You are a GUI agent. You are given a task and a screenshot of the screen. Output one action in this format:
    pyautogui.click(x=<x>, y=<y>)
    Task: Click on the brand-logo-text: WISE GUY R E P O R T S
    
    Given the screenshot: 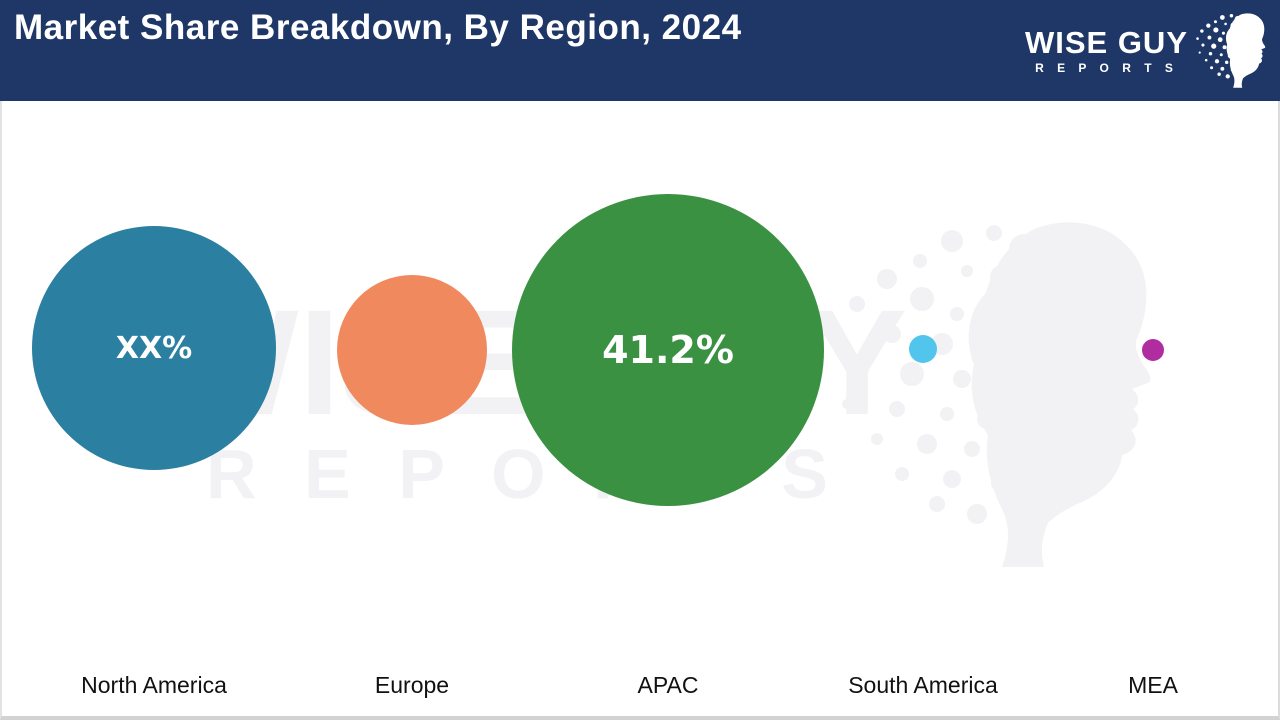 What is the action you would take?
    pyautogui.click(x=1106, y=50)
    